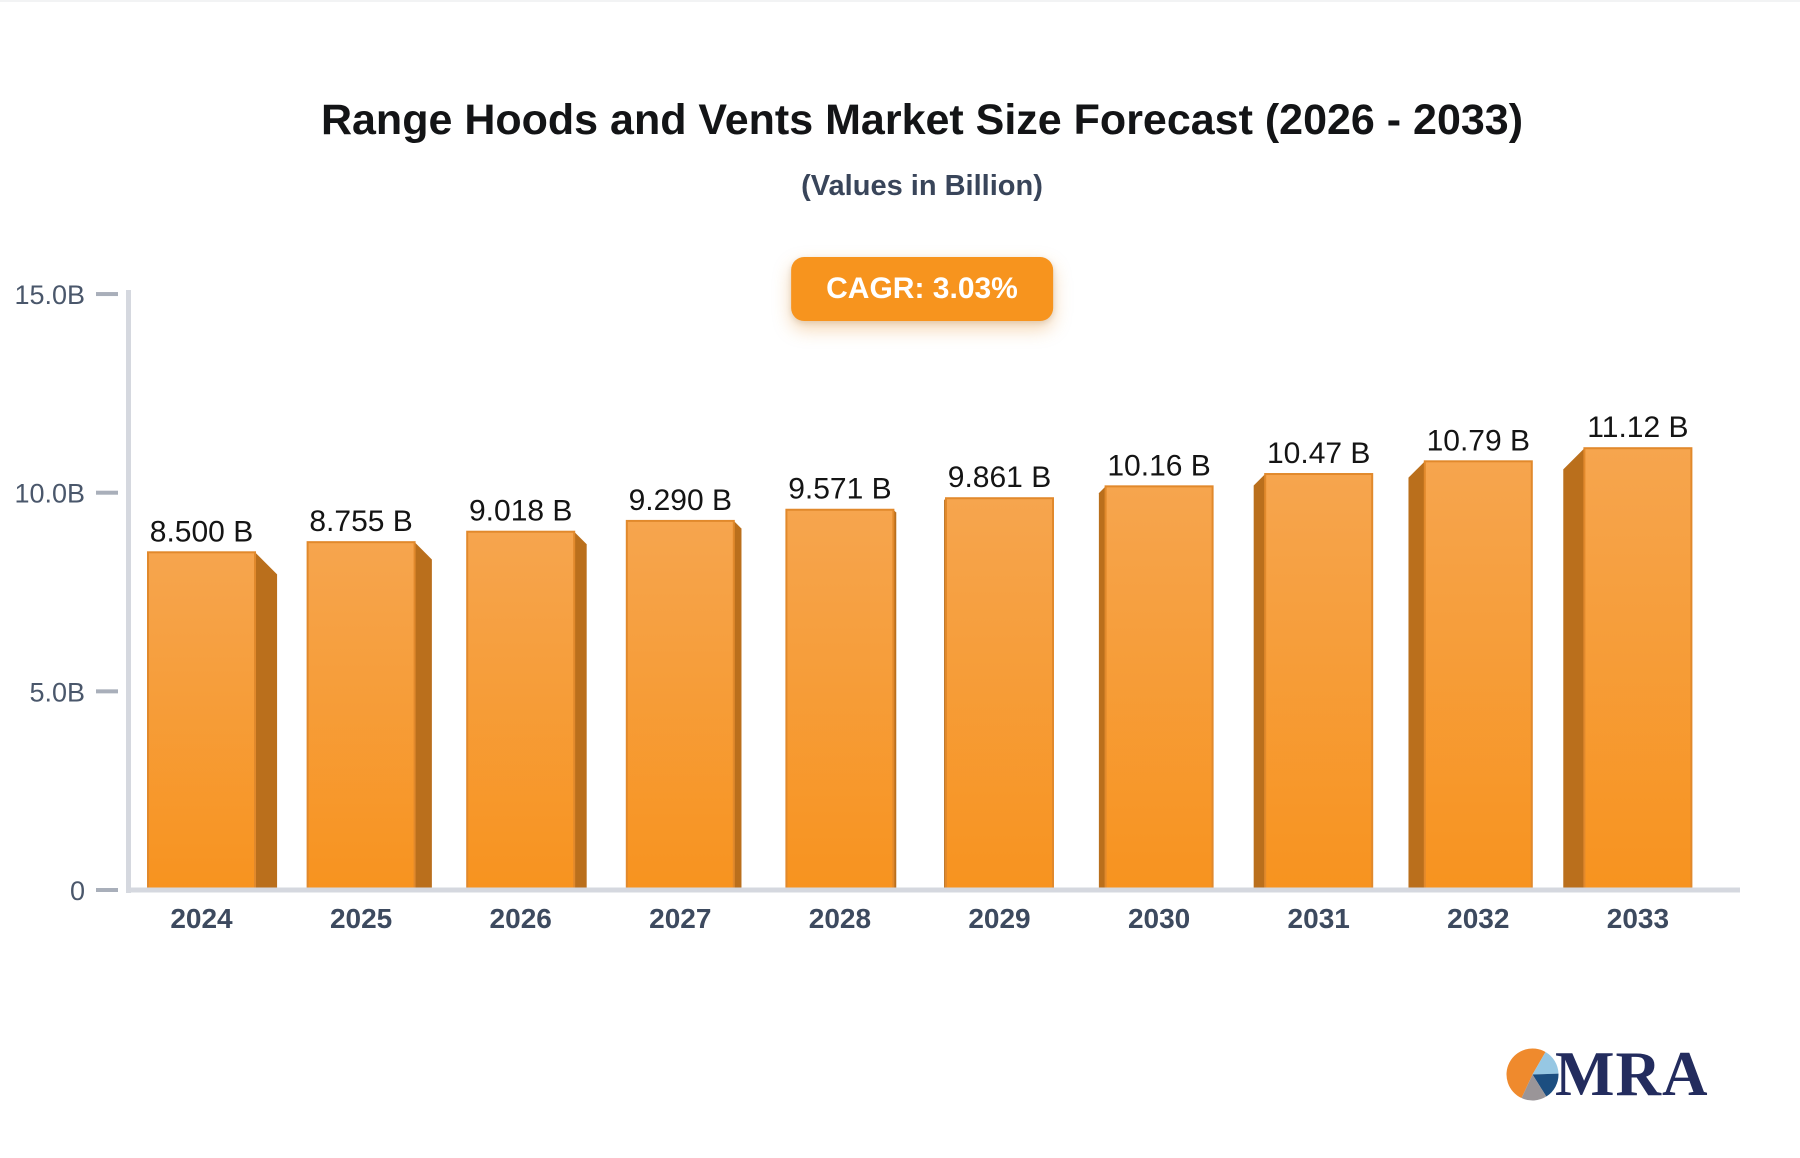 Image resolution: width=1800 pixels, height=1158 pixels. What do you see at coordinates (49, 295) in the screenshot?
I see `y-tick-label: 15.0B` at bounding box center [49, 295].